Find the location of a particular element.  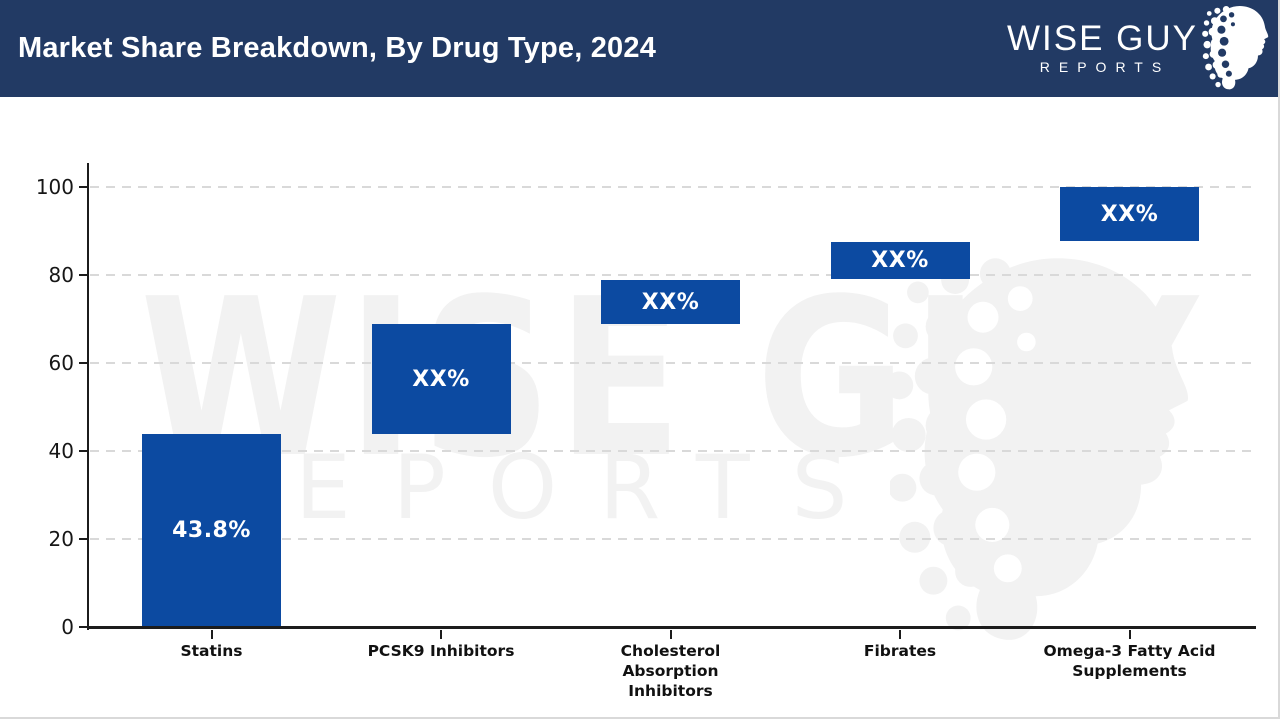

y-tick-label: 100 is located at coordinates (54, 187).